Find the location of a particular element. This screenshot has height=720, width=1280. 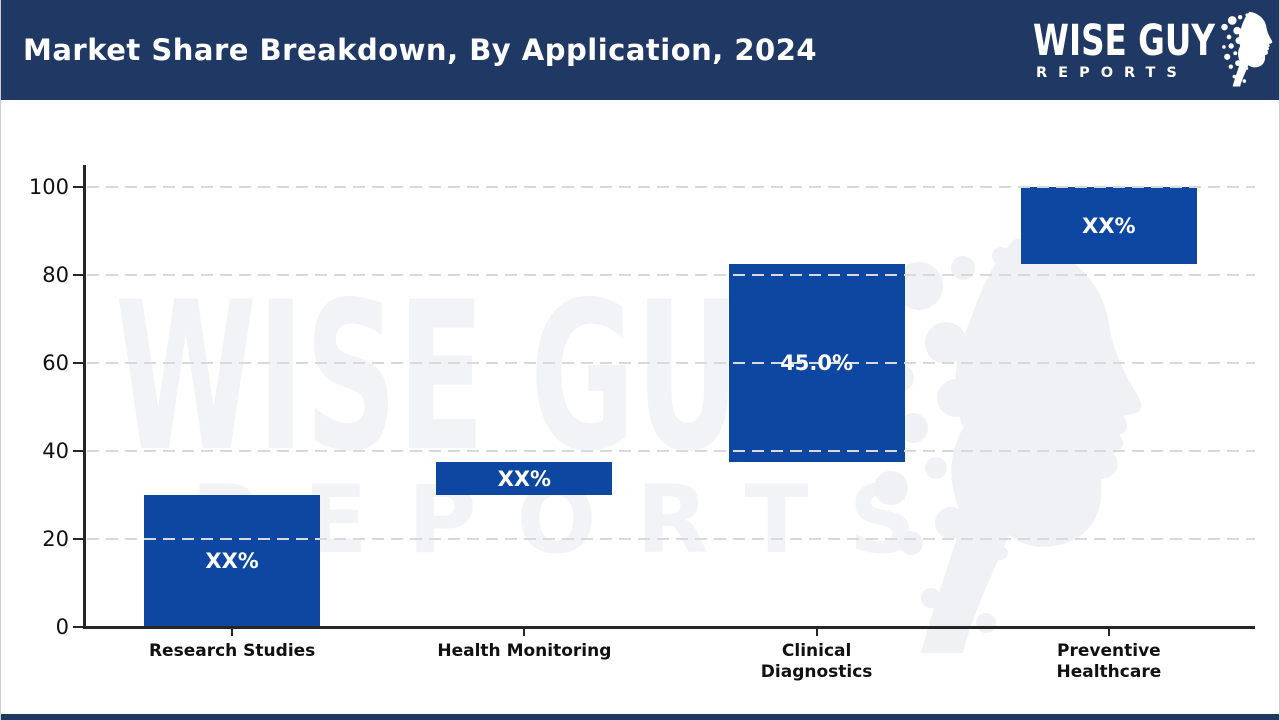

bar-preventive-healthcare is located at coordinates (1108, 225).